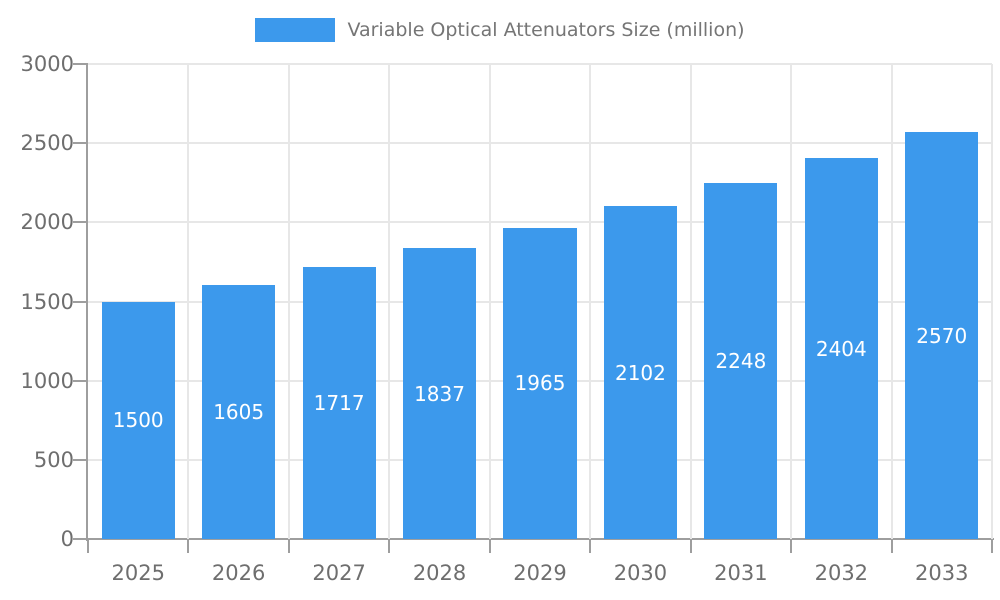 The width and height of the screenshot is (1000, 600). Describe the element at coordinates (741, 573) in the screenshot. I see `x-tick-label: 2031` at that location.